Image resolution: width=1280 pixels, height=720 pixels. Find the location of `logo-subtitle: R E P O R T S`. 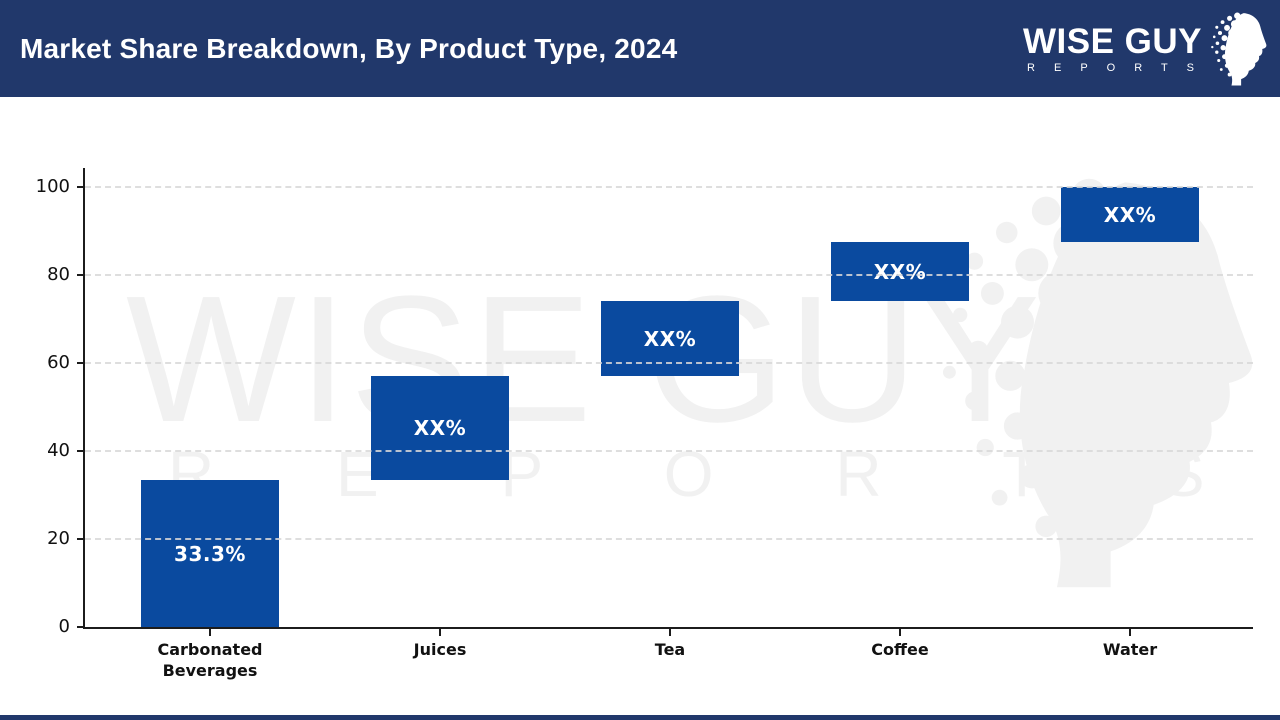

logo-subtitle: R E P O R T S is located at coordinates (1114, 68).